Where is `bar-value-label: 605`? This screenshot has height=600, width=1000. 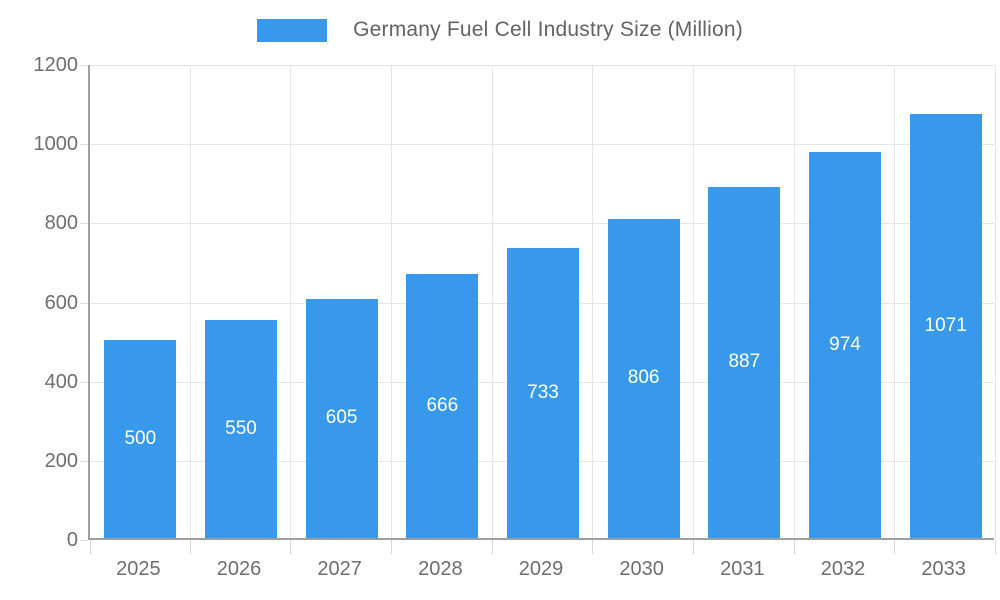 bar-value-label: 605 is located at coordinates (341, 418).